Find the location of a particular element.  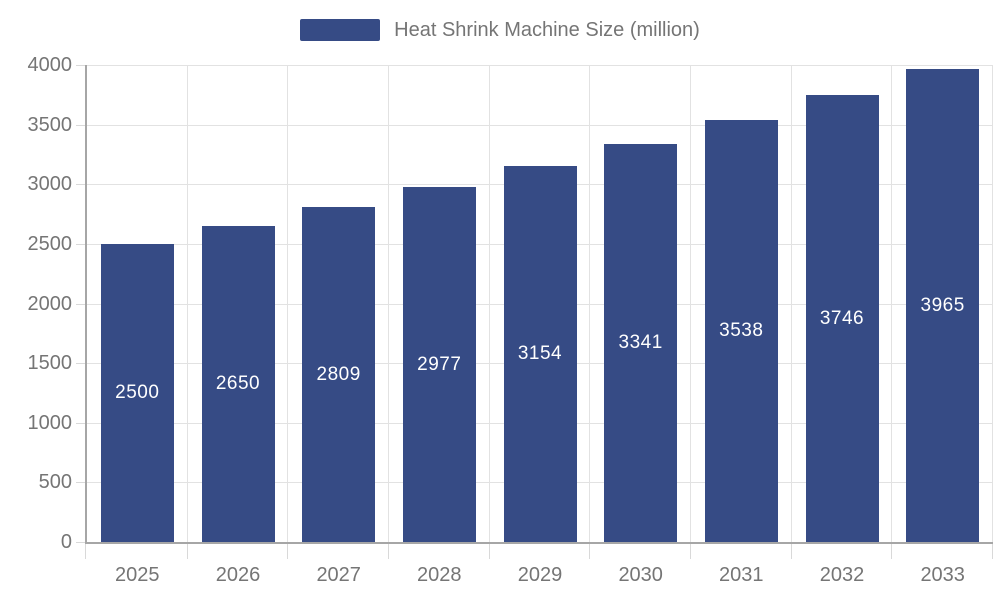

bar-value-label: 3341 is located at coordinates (640, 342).